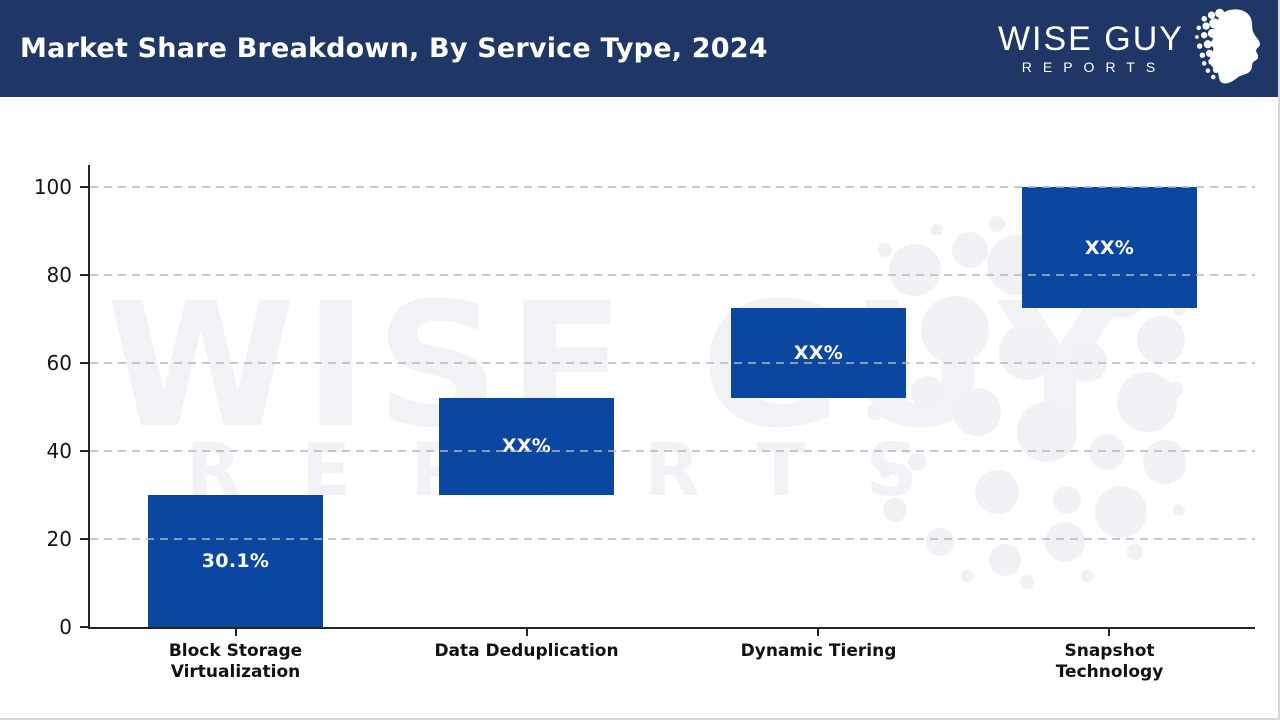 The image size is (1280, 720). I want to click on y-axis-tick-label: 80, so click(59, 275).